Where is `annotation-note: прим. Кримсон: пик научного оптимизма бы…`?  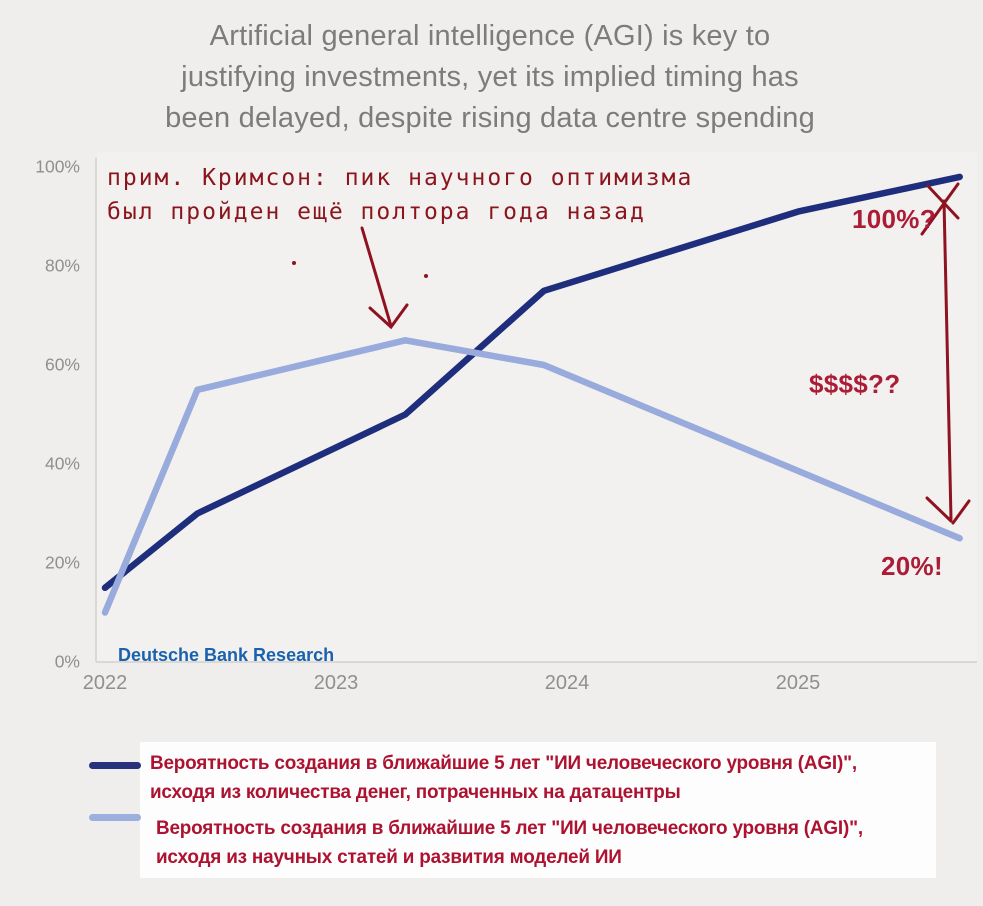
annotation-note: прим. Кримсон: пик научного оптимизма бы… is located at coordinates (400, 195).